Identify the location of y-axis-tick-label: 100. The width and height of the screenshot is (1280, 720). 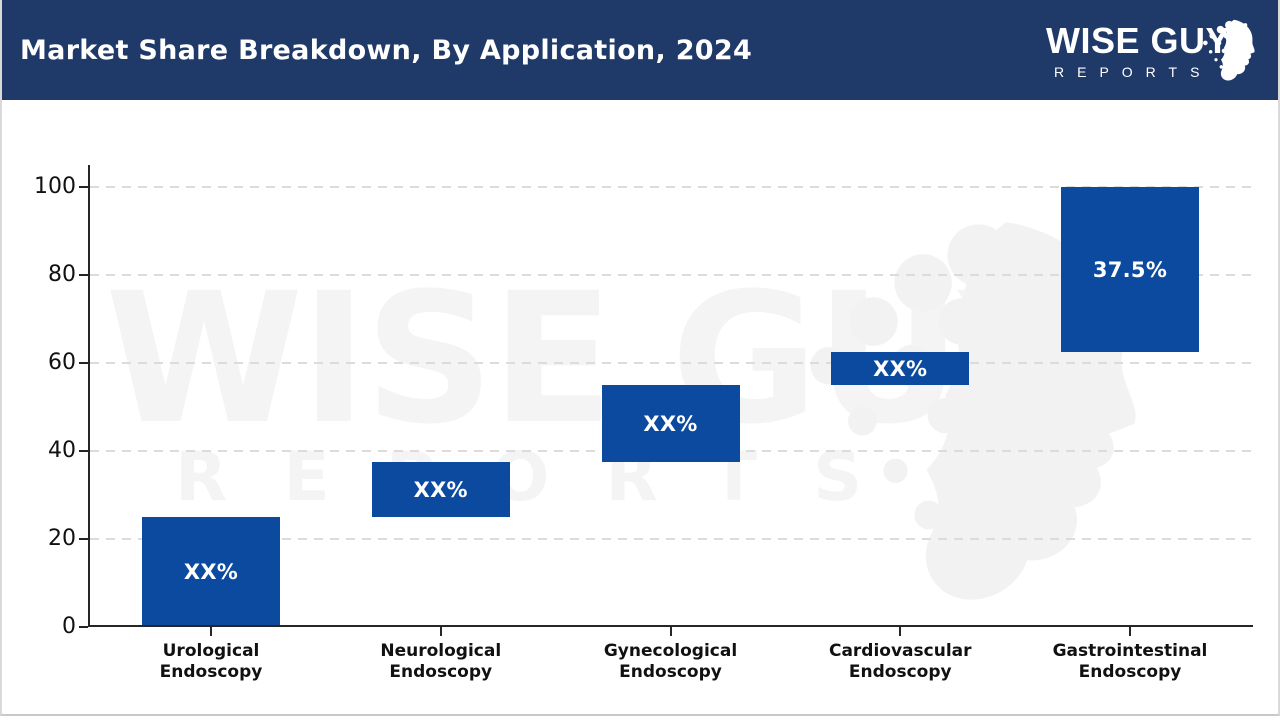
(55, 186).